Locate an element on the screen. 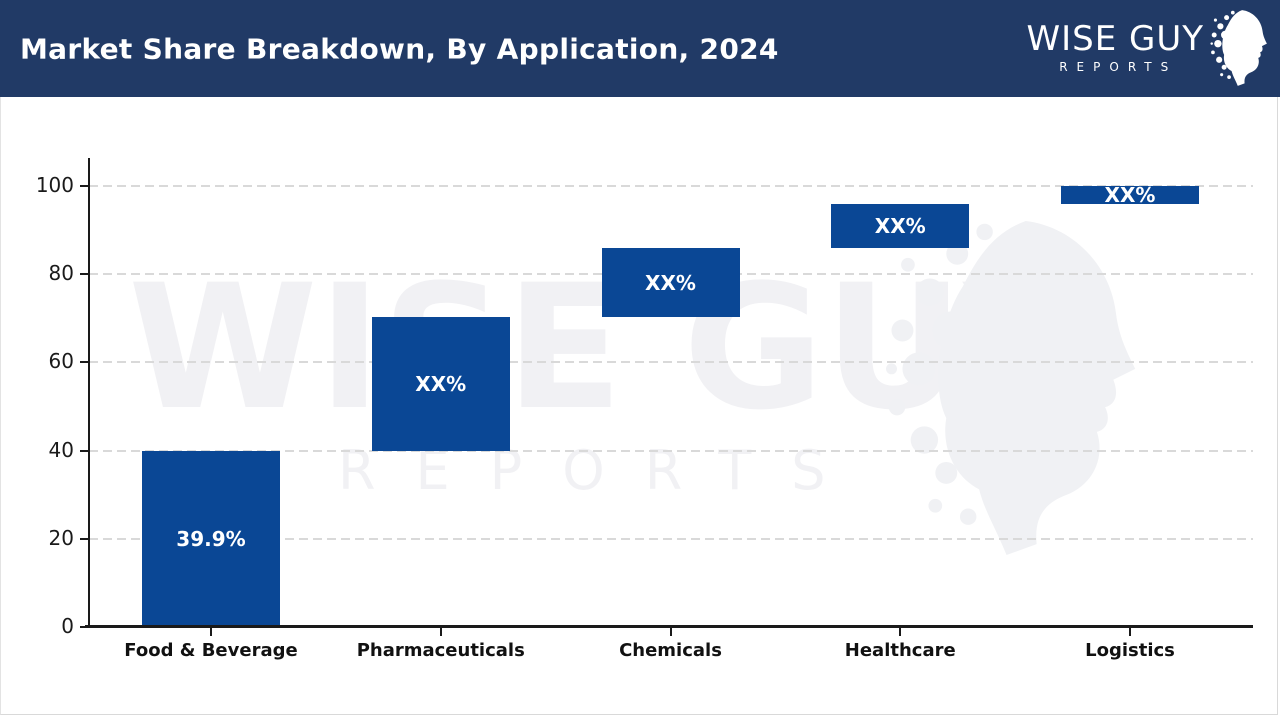 This screenshot has width=1280, height=720. gridline-y100 is located at coordinates (671, 186).